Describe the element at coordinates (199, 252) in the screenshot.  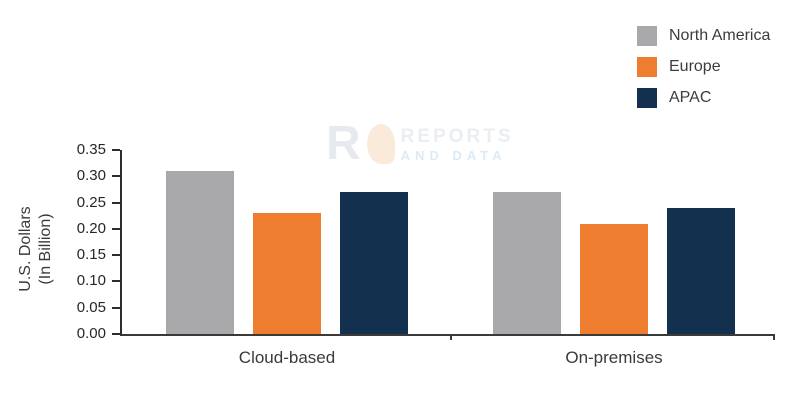
I see `bar-north-america-cloud-based` at that location.